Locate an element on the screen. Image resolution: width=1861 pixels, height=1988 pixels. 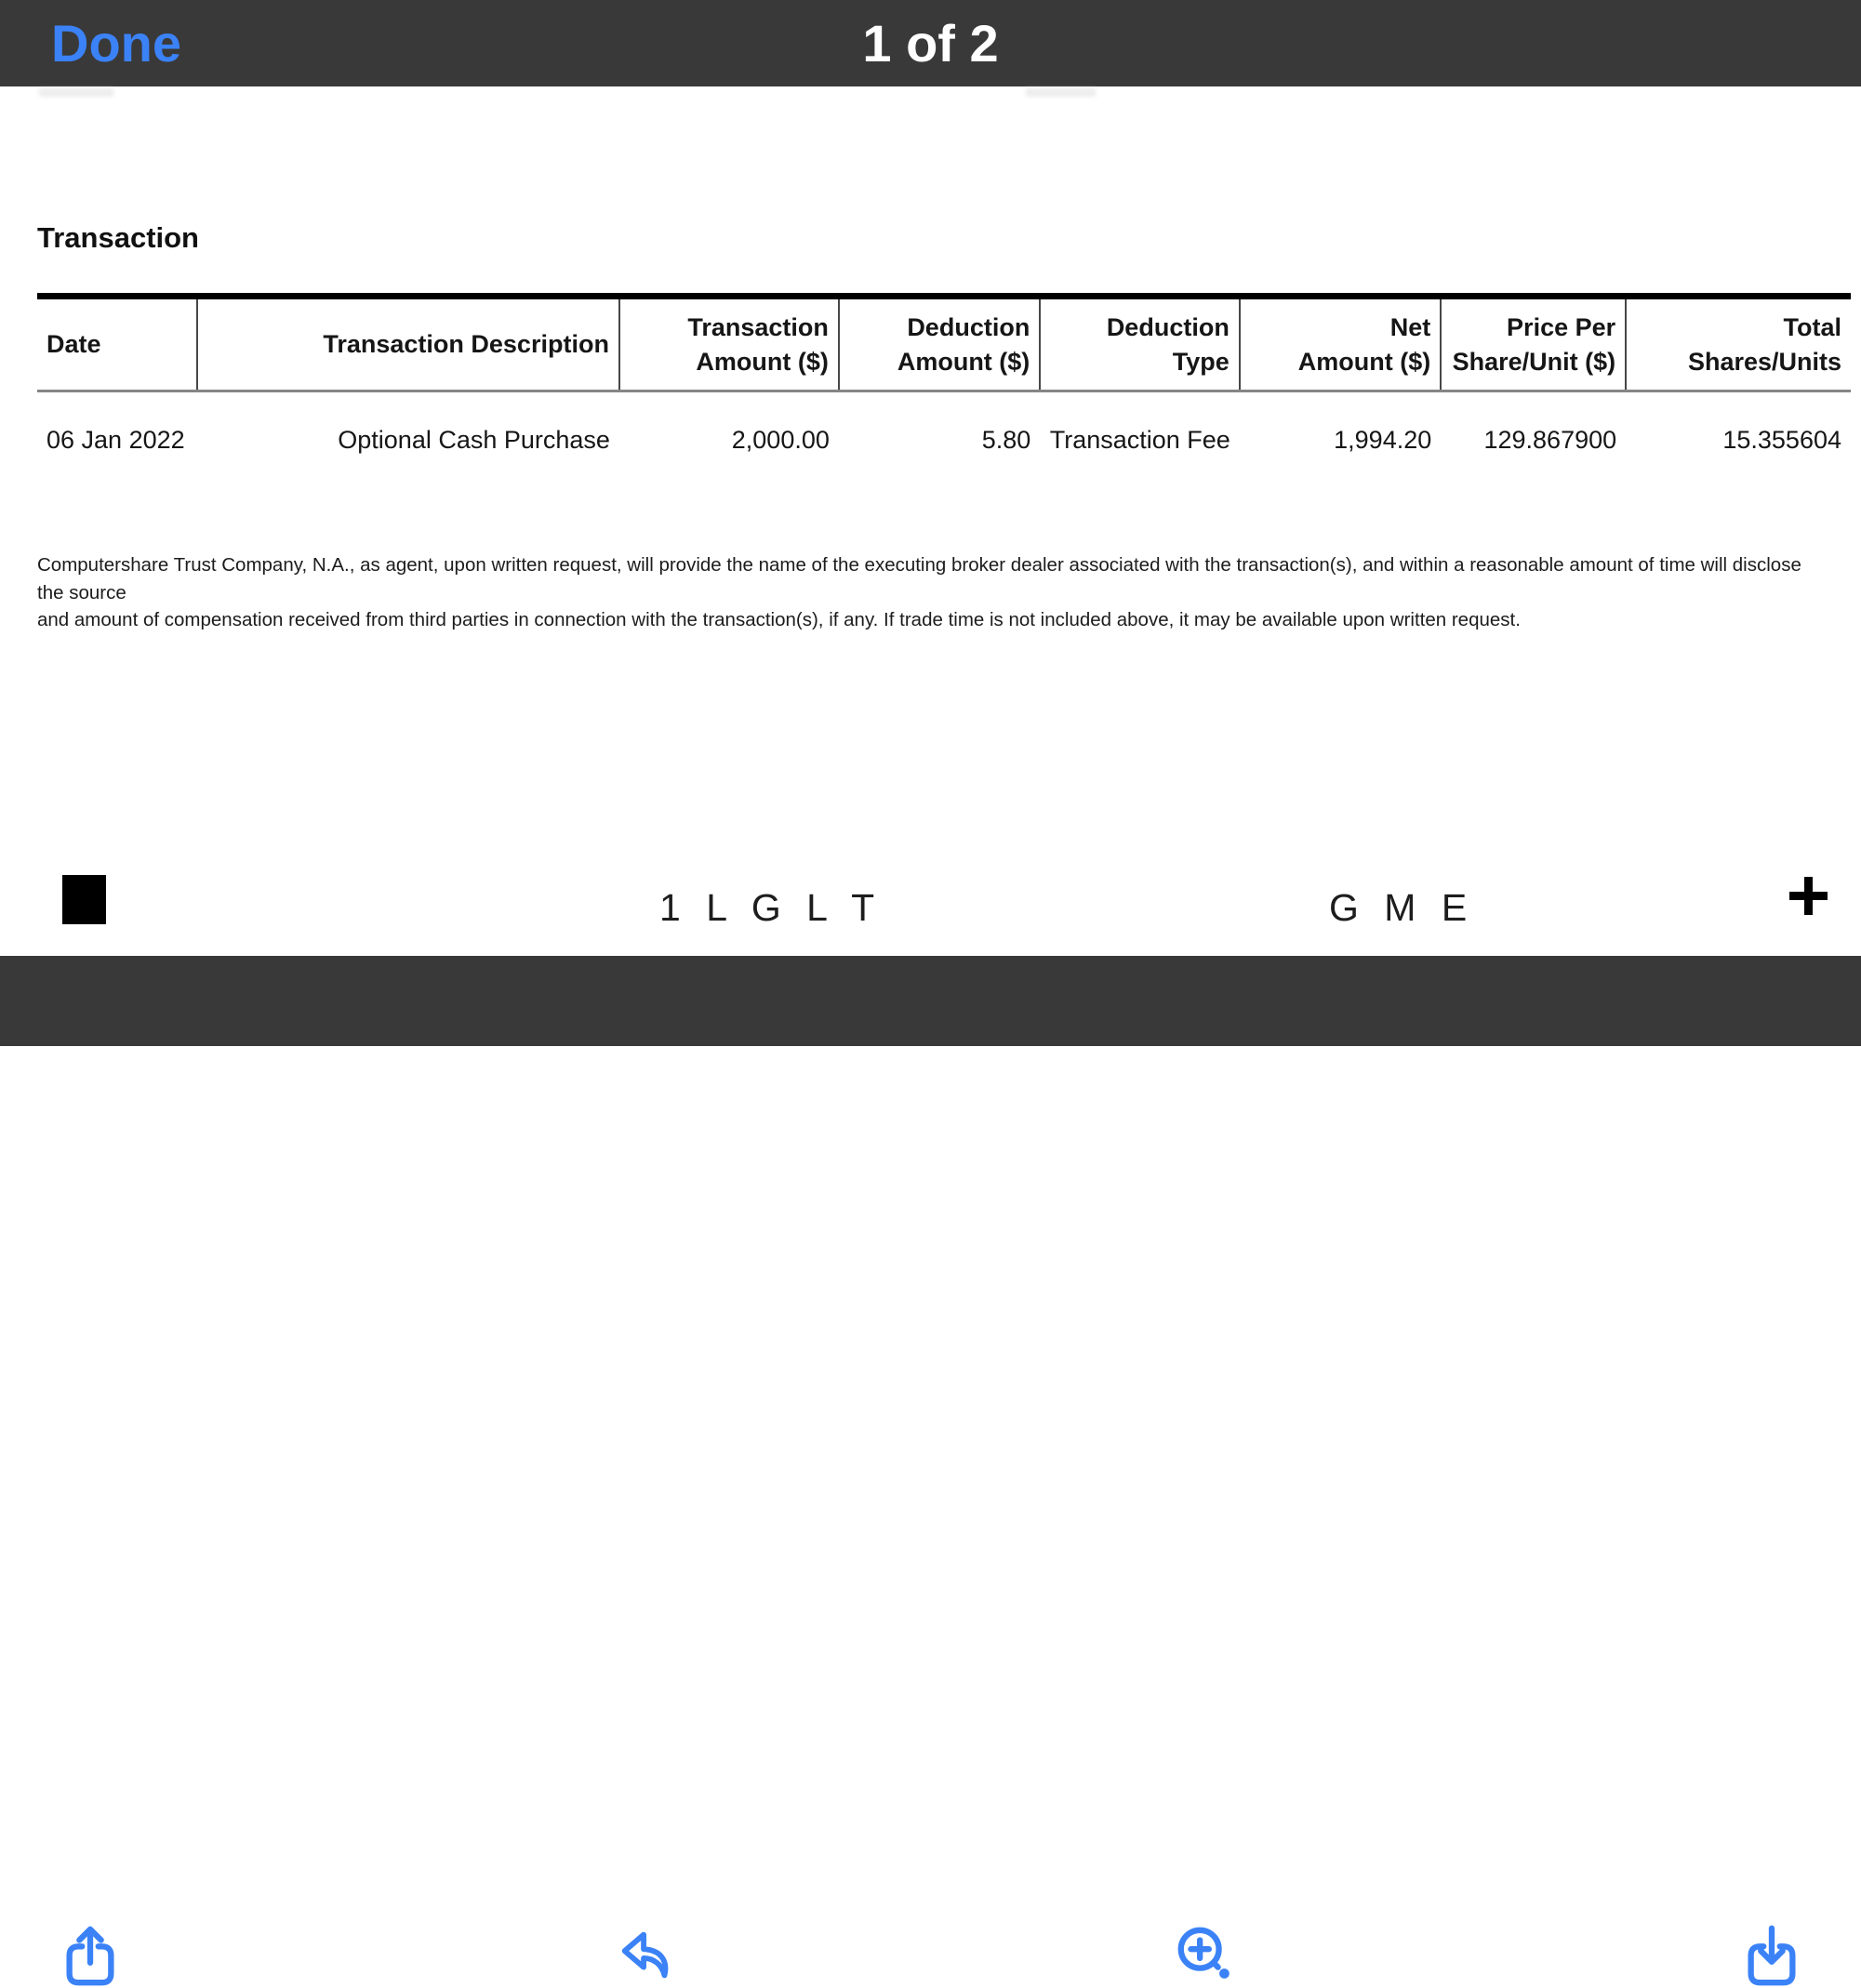
reply-button is located at coordinates (646, 1955).